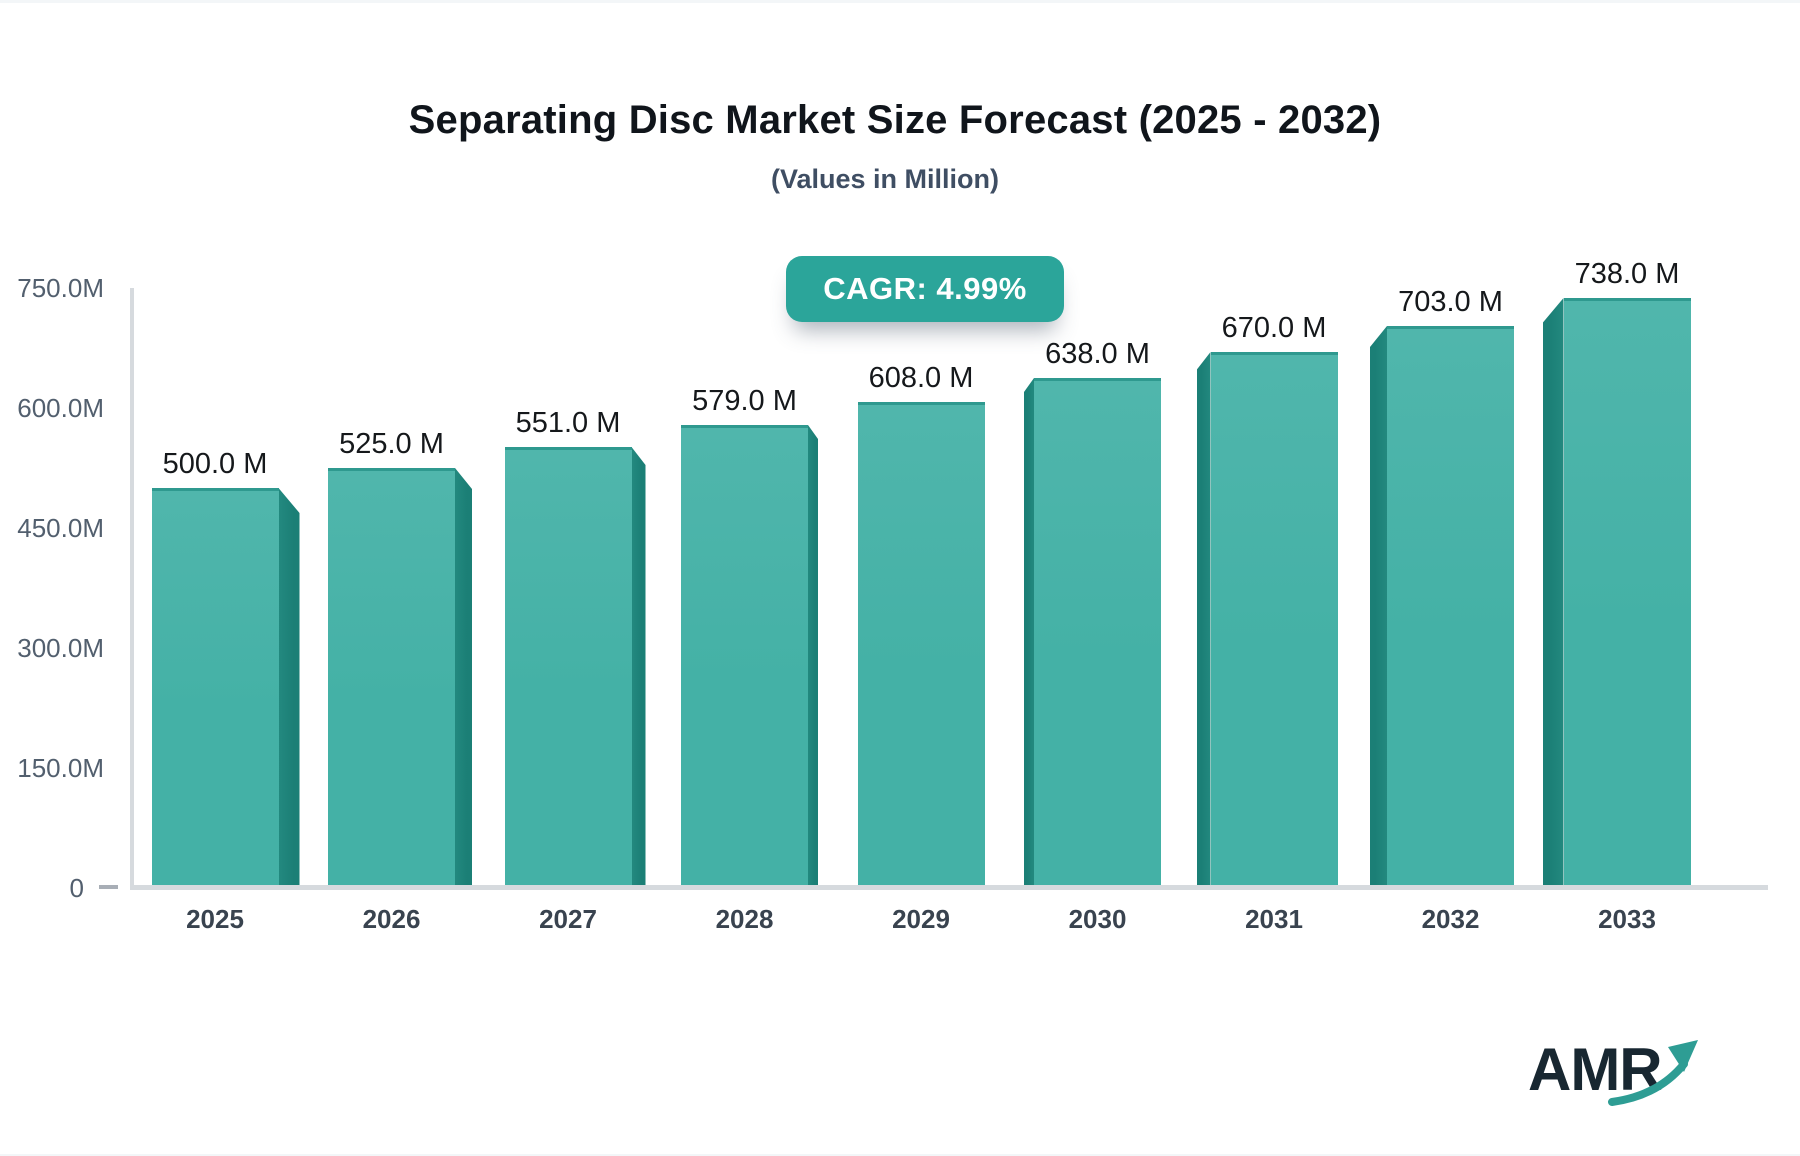 The image size is (1800, 1156). What do you see at coordinates (60, 408) in the screenshot?
I see `y-axis-tick-label: 600.0M` at bounding box center [60, 408].